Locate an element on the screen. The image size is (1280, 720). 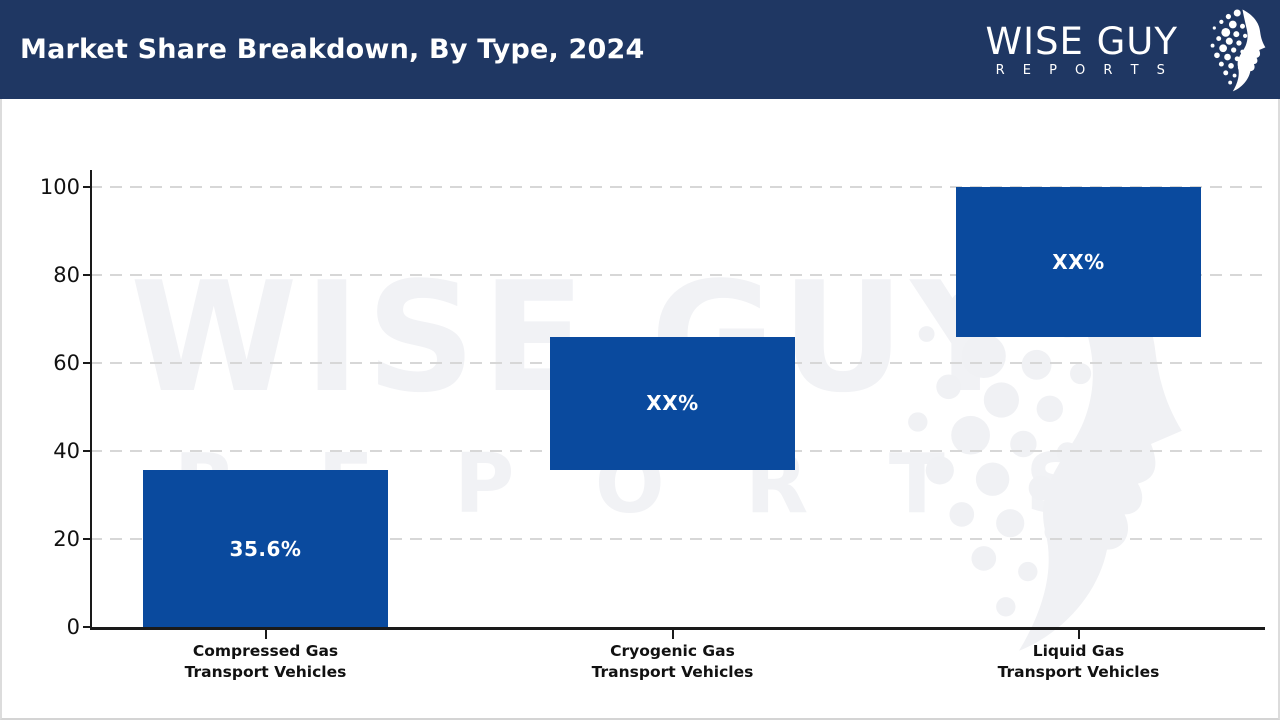
category-label: Compressed Gas Transport Vehicles is located at coordinates (266, 662).